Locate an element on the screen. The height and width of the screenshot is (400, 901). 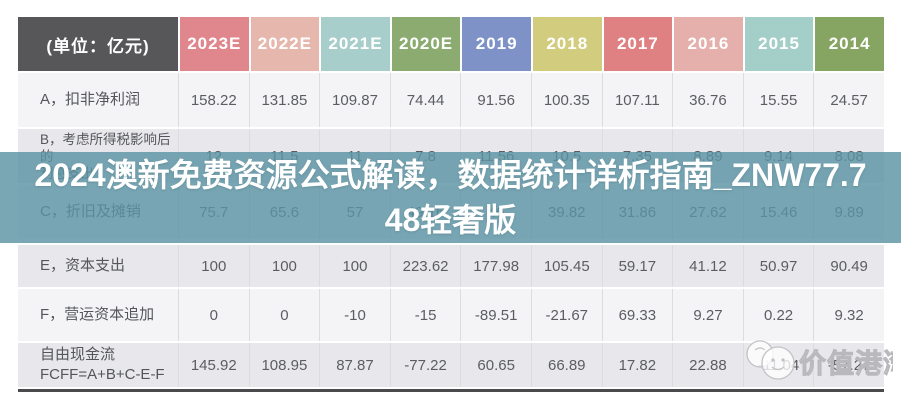
value-cell: 105.45 is located at coordinates (566, 266).